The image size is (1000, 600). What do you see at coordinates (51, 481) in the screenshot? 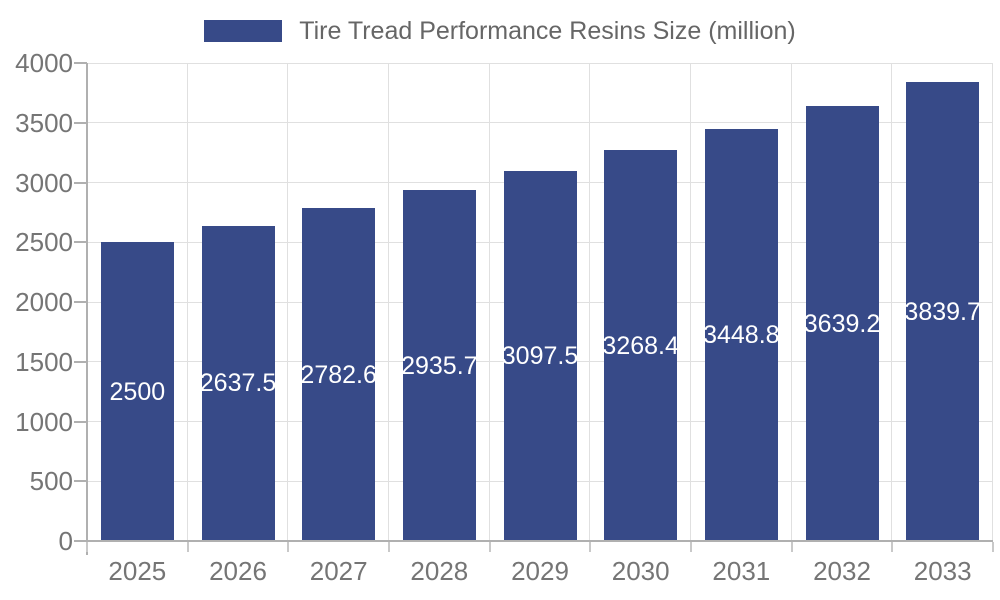
I see `y-tick-label: 500` at bounding box center [51, 481].